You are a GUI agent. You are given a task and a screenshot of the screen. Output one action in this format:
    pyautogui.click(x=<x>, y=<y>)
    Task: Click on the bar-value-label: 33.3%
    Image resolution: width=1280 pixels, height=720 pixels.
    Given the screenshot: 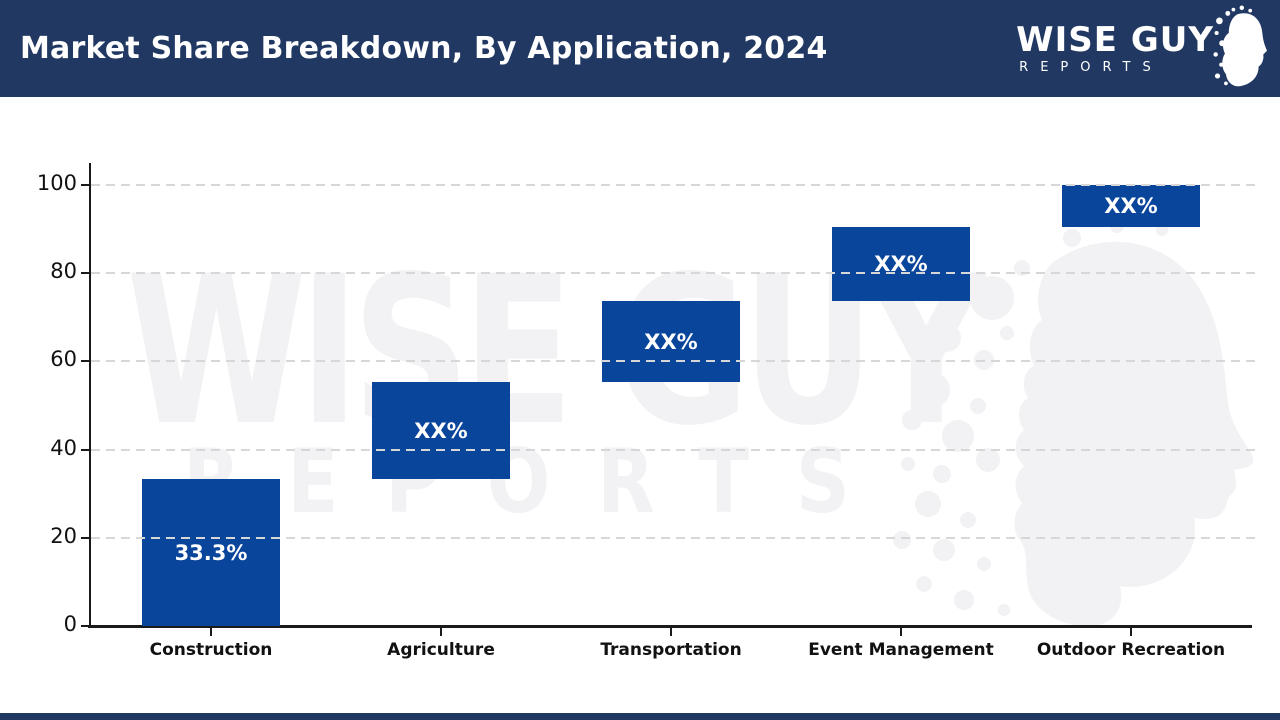 What is the action you would take?
    pyautogui.click(x=211, y=552)
    